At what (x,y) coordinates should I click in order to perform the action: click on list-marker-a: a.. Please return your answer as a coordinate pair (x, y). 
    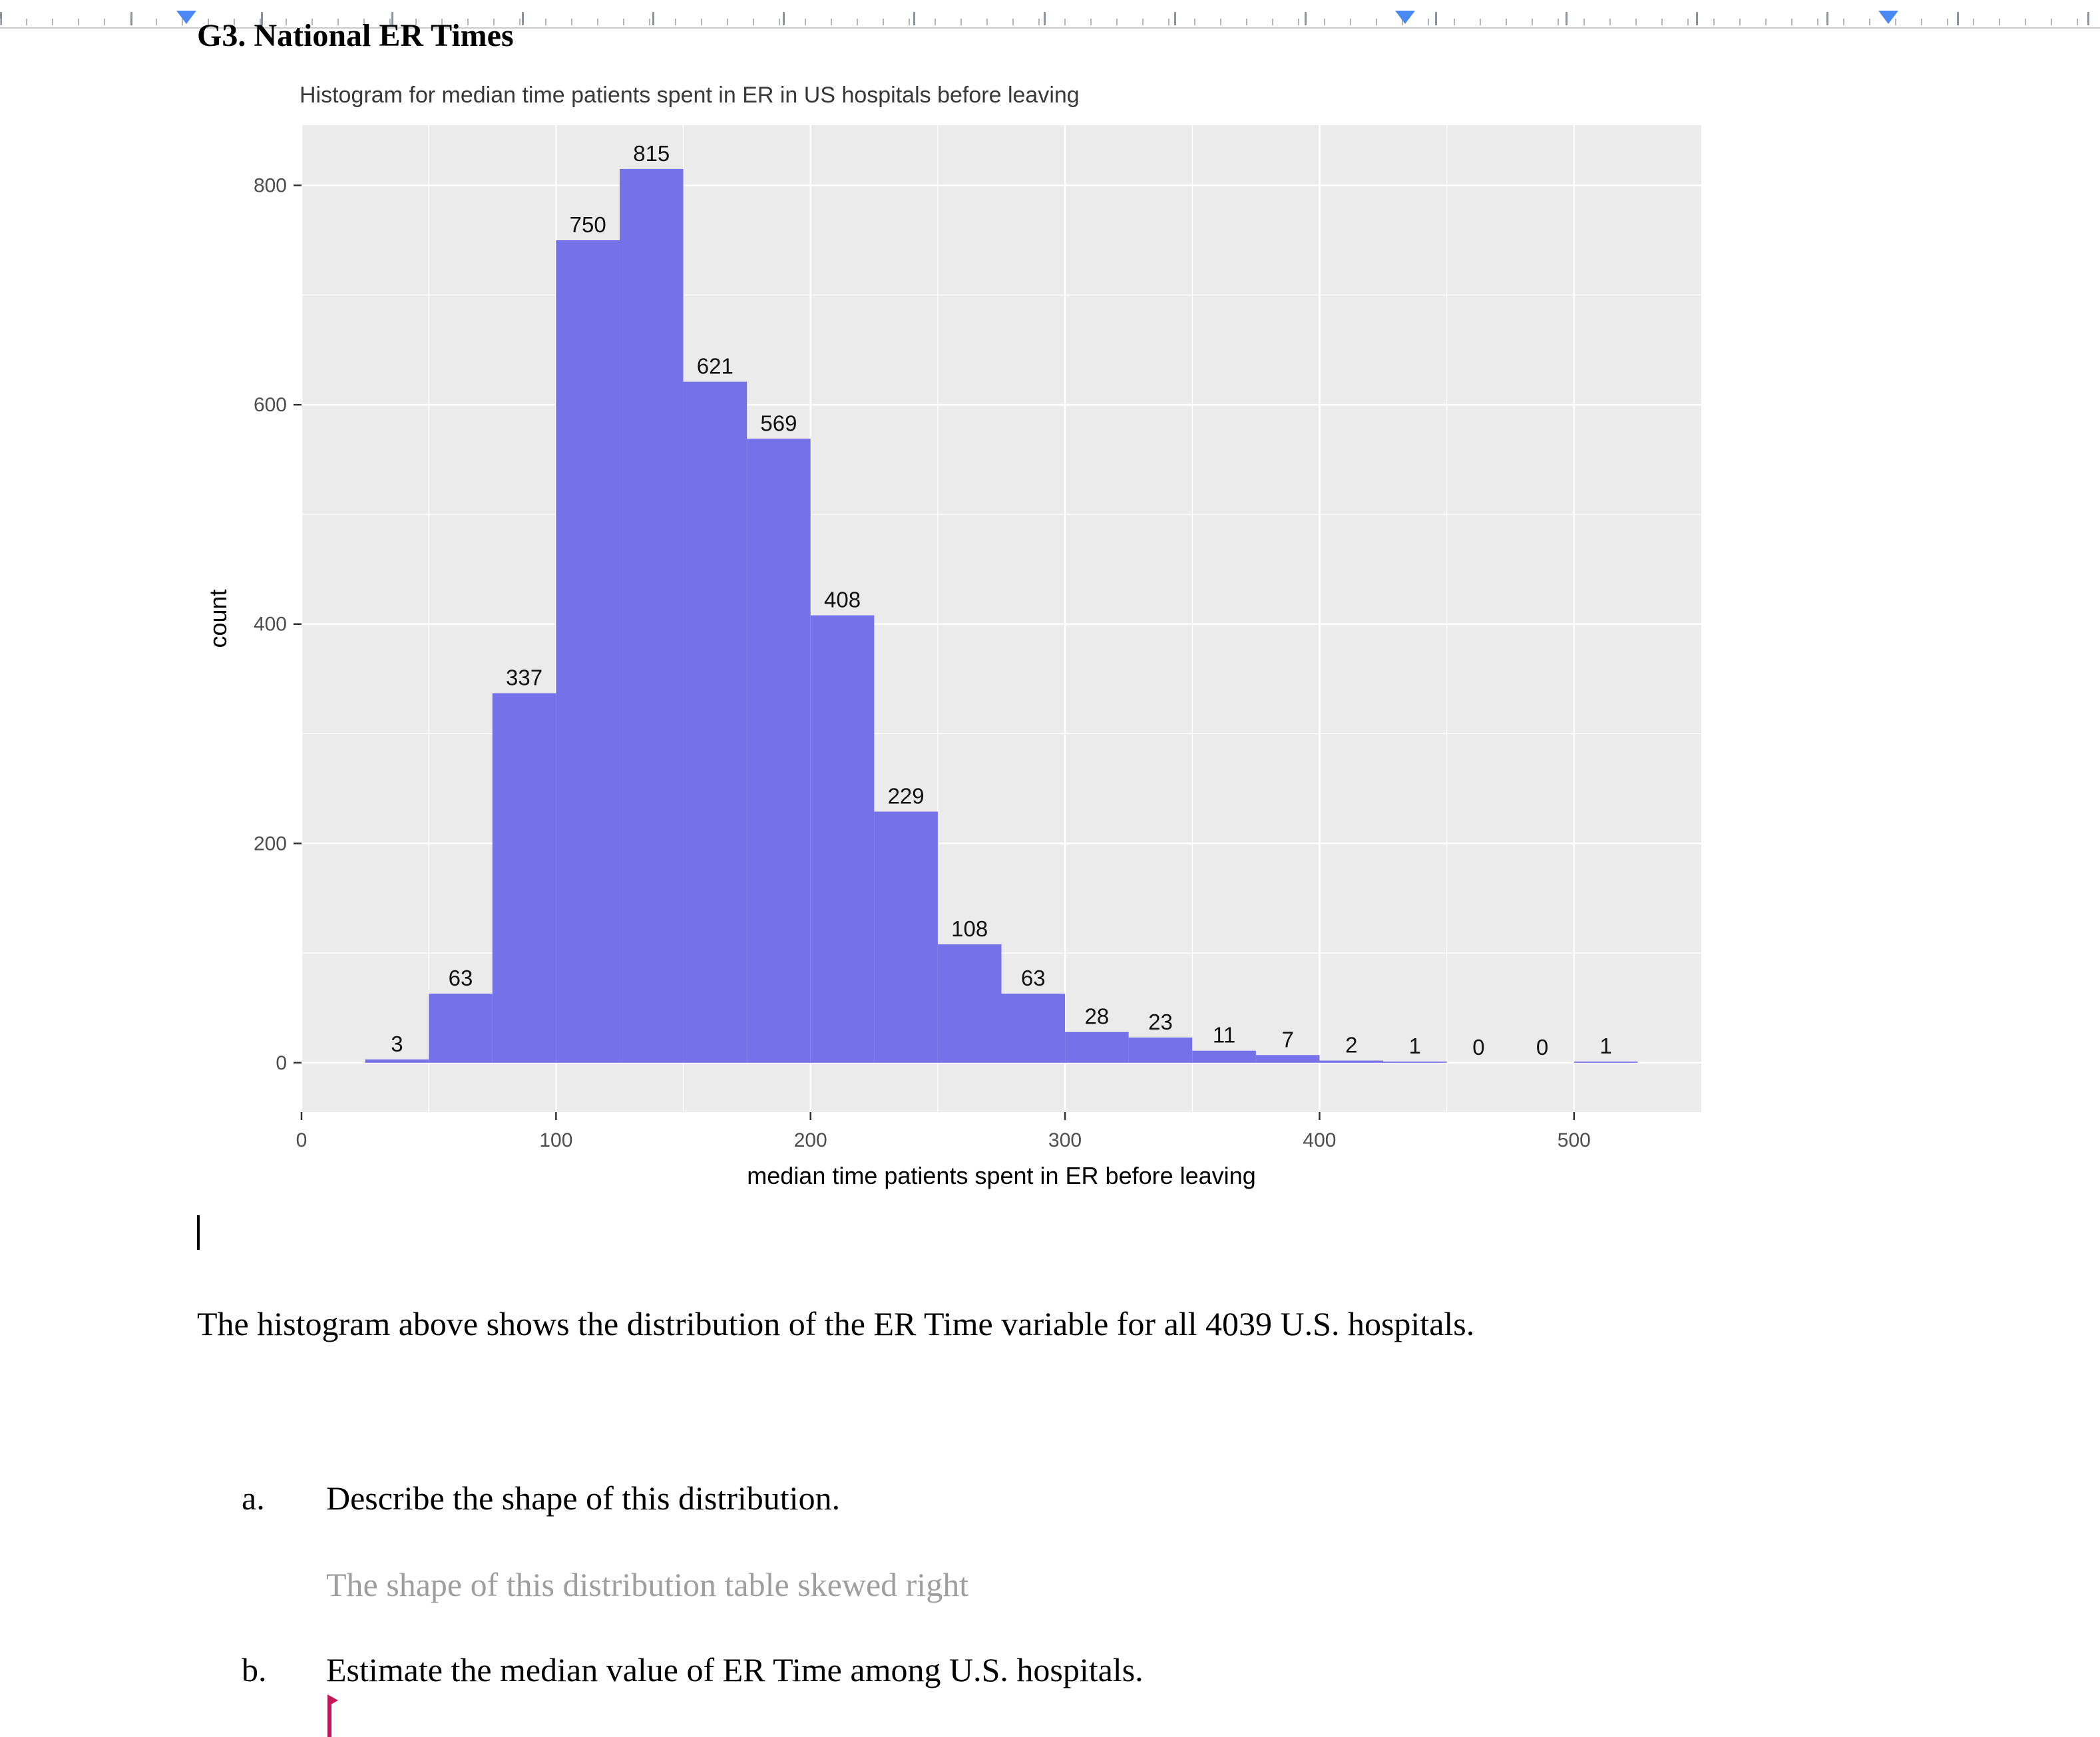
    Looking at the image, I should click on (253, 1498).